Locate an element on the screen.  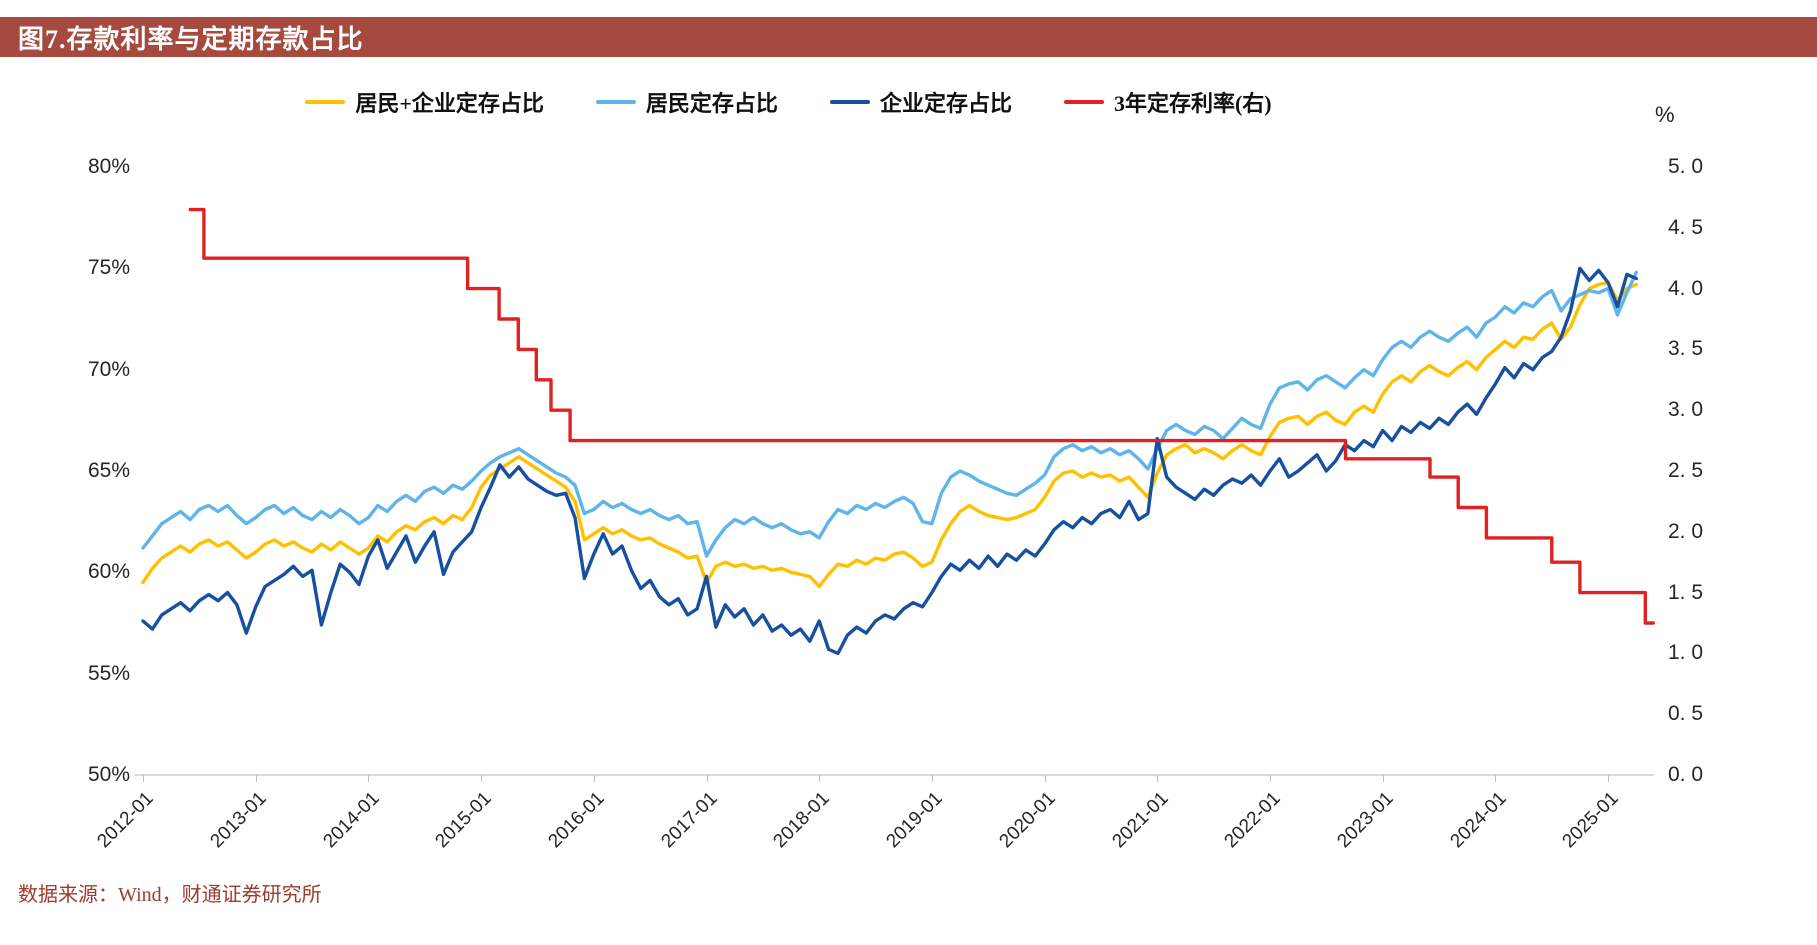
right-axis-tick-label: 1. 0 is located at coordinates (1686, 653).